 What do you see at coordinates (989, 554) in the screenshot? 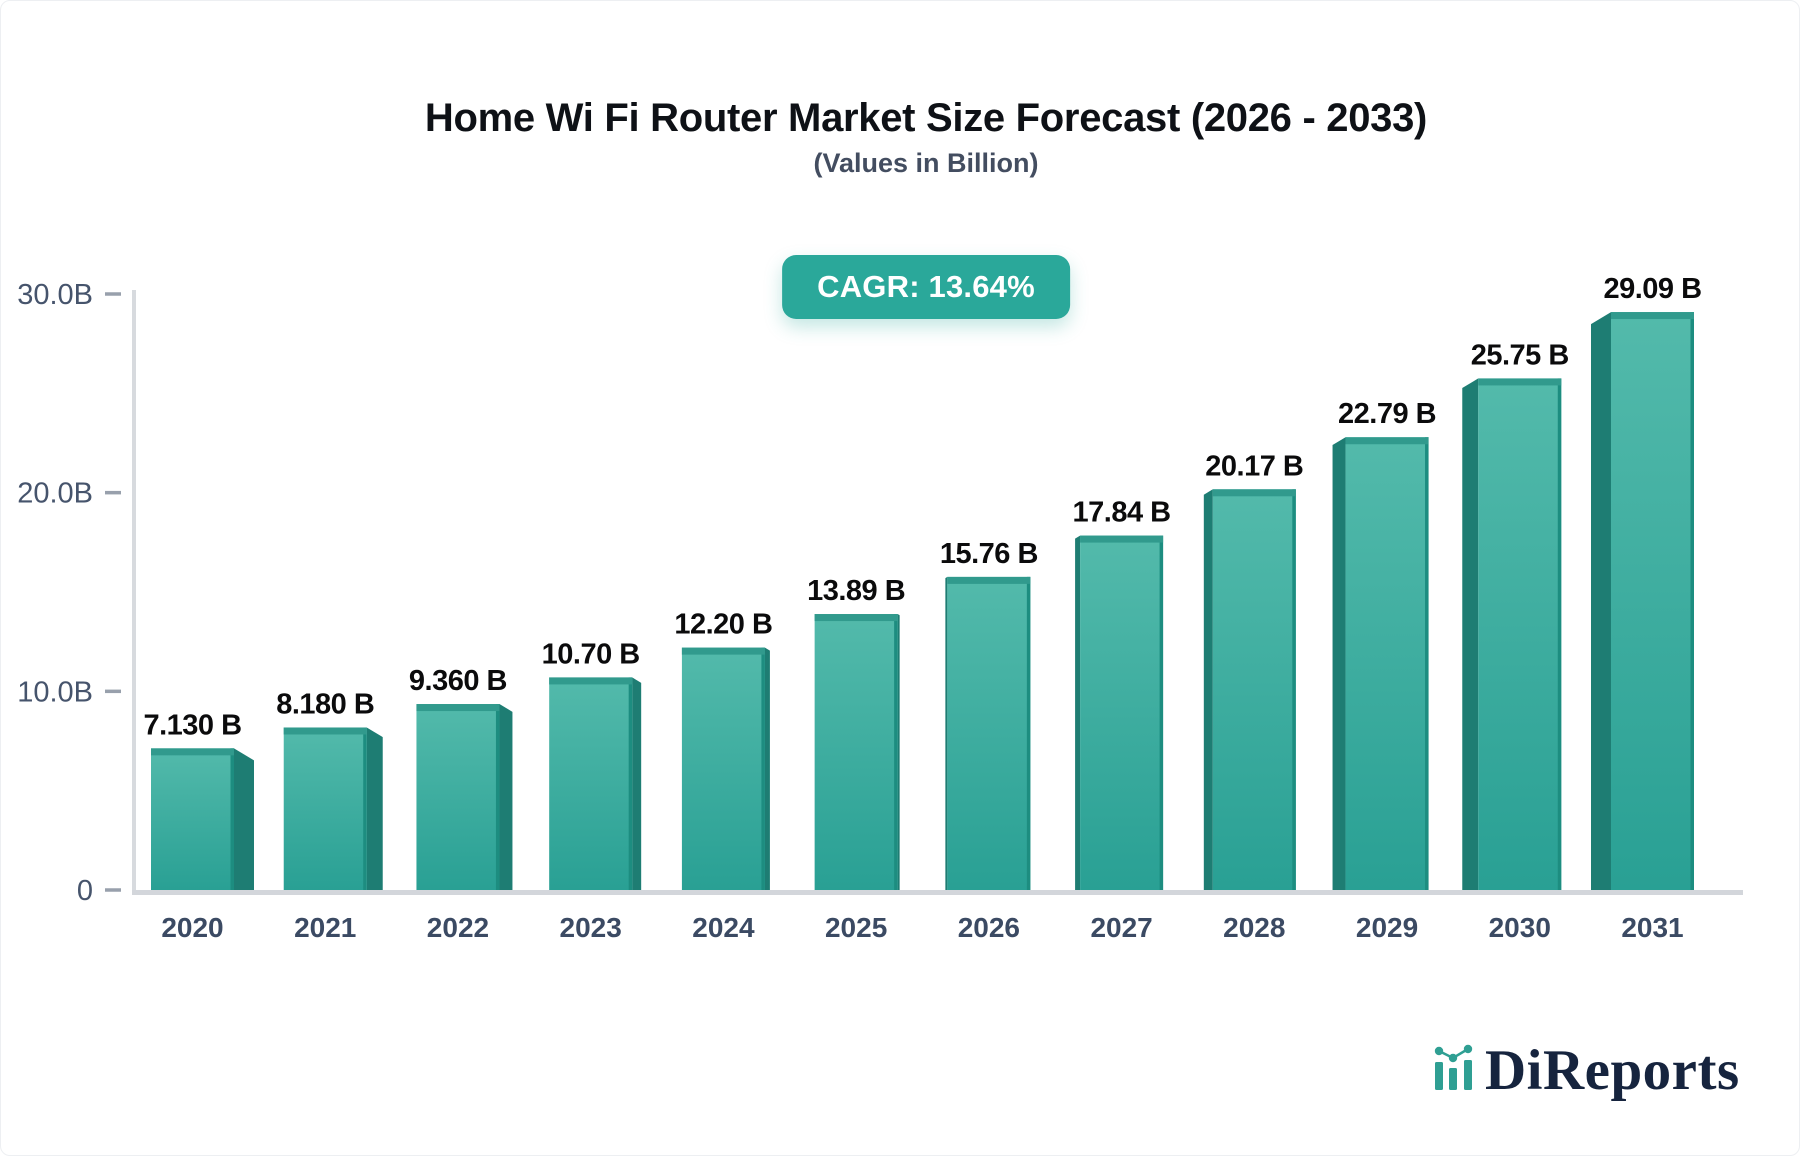
I see `bar-value-label: 15.76 B` at bounding box center [989, 554].